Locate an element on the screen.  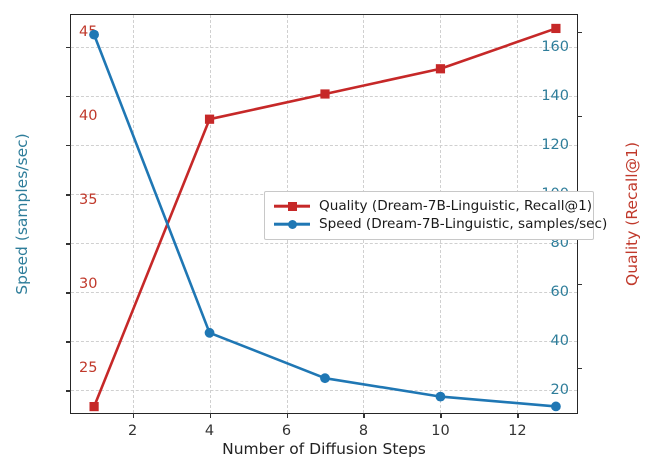
y-axis-right-title: Quality (Recall@1) is located at coordinates (632, 214).